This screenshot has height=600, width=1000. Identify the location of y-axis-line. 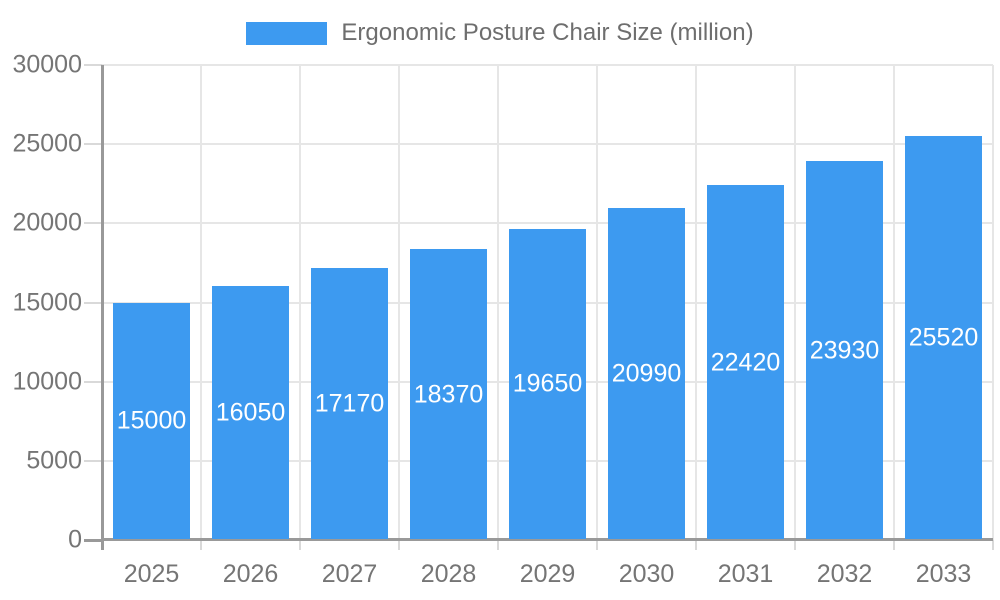
(102, 302).